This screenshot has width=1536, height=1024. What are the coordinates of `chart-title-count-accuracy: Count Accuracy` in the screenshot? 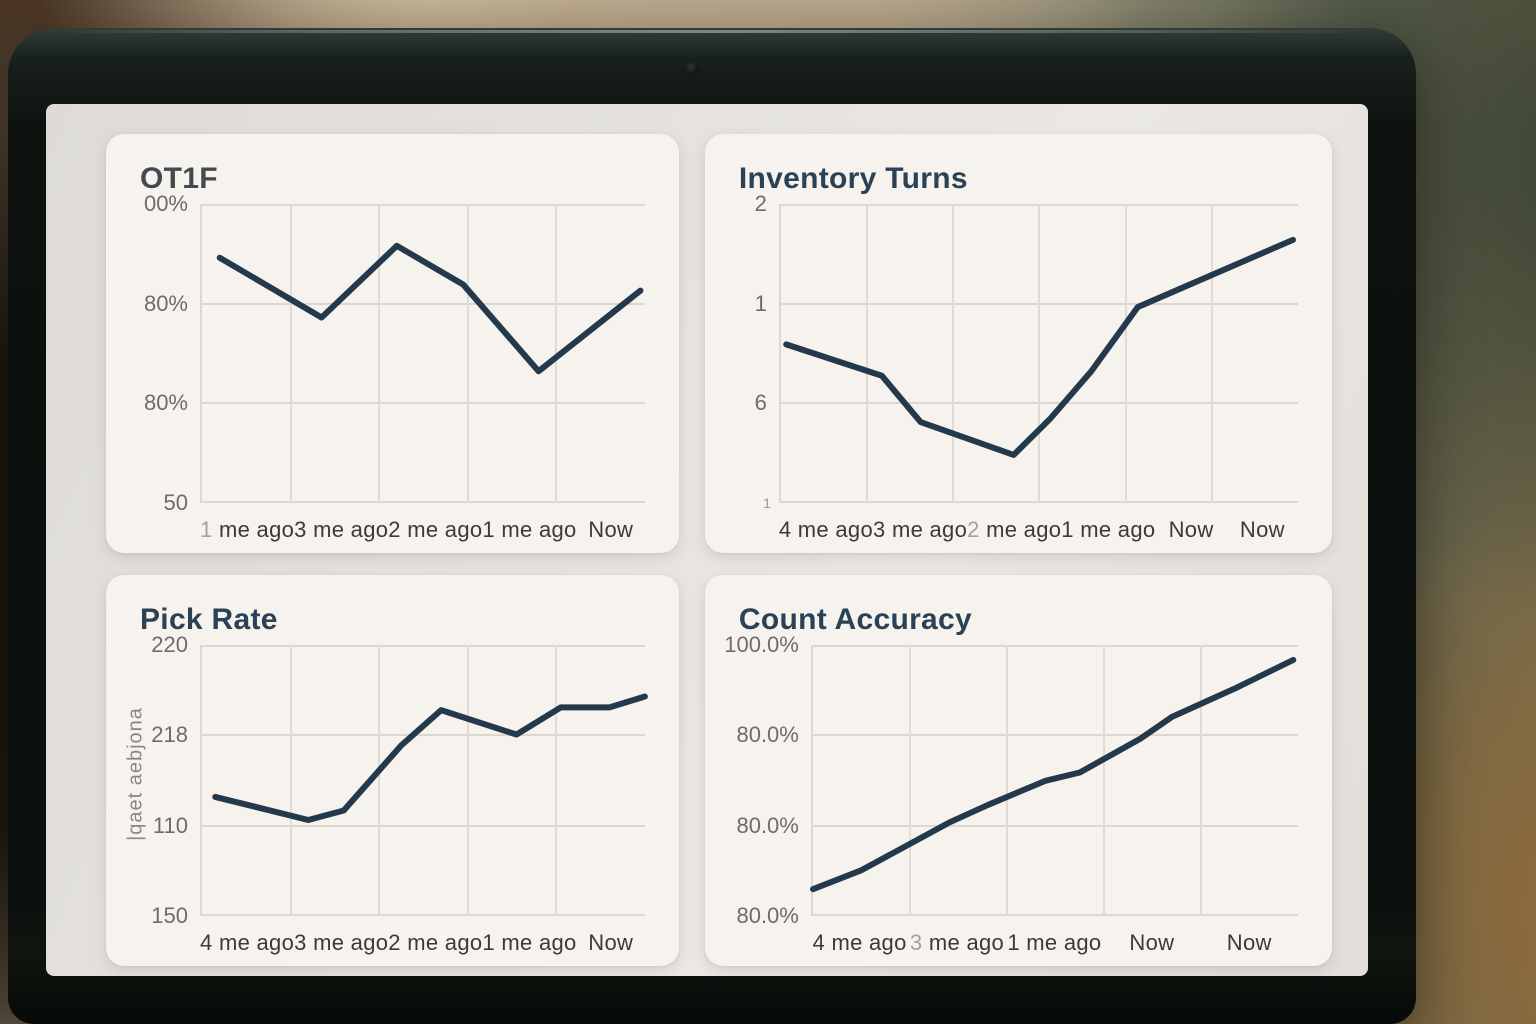 It's located at (855, 619).